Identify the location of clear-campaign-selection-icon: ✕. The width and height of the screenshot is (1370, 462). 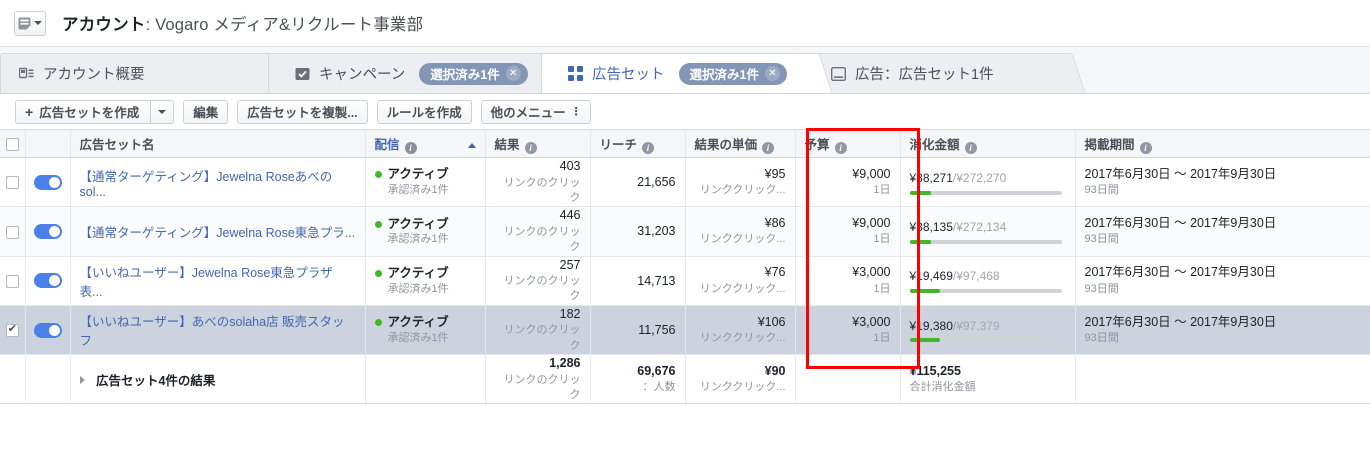
(513, 73).